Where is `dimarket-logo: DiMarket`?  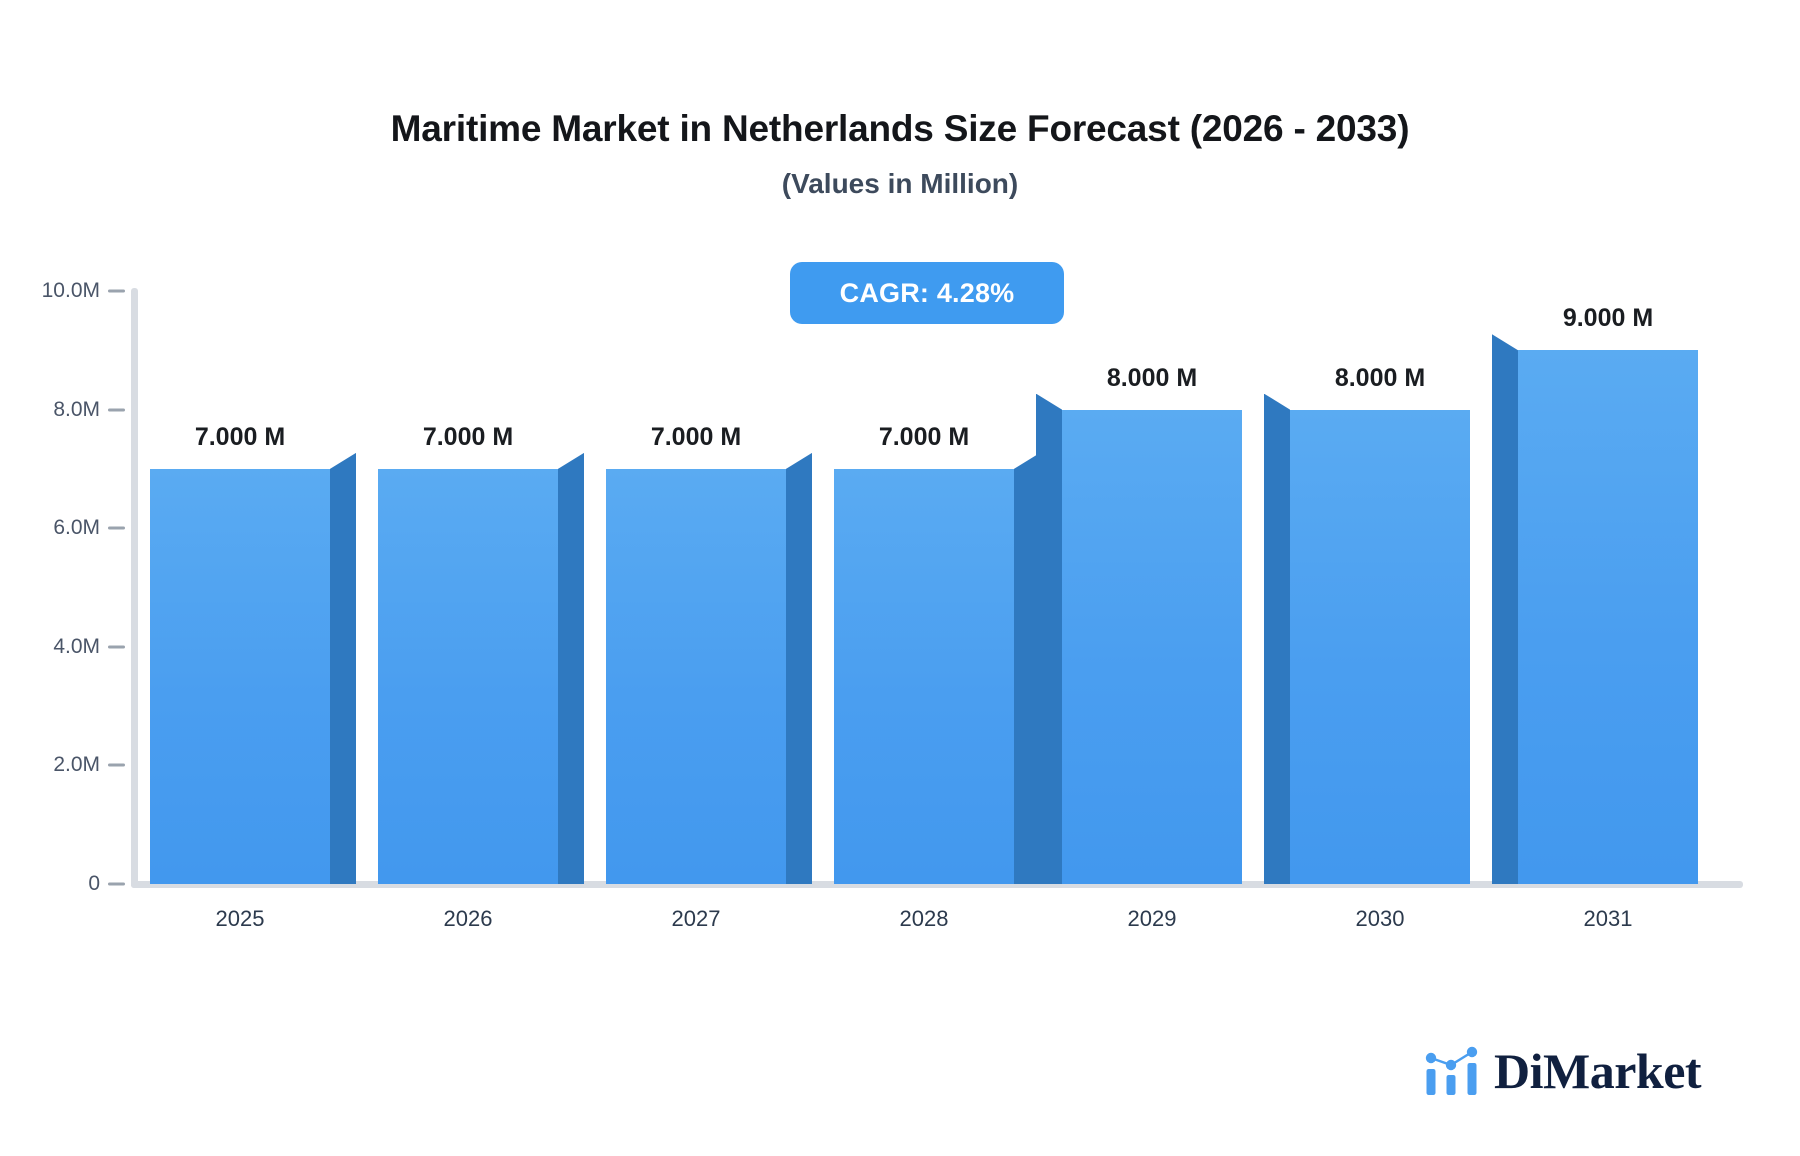
dimarket-logo: DiMarket is located at coordinates (1563, 1071).